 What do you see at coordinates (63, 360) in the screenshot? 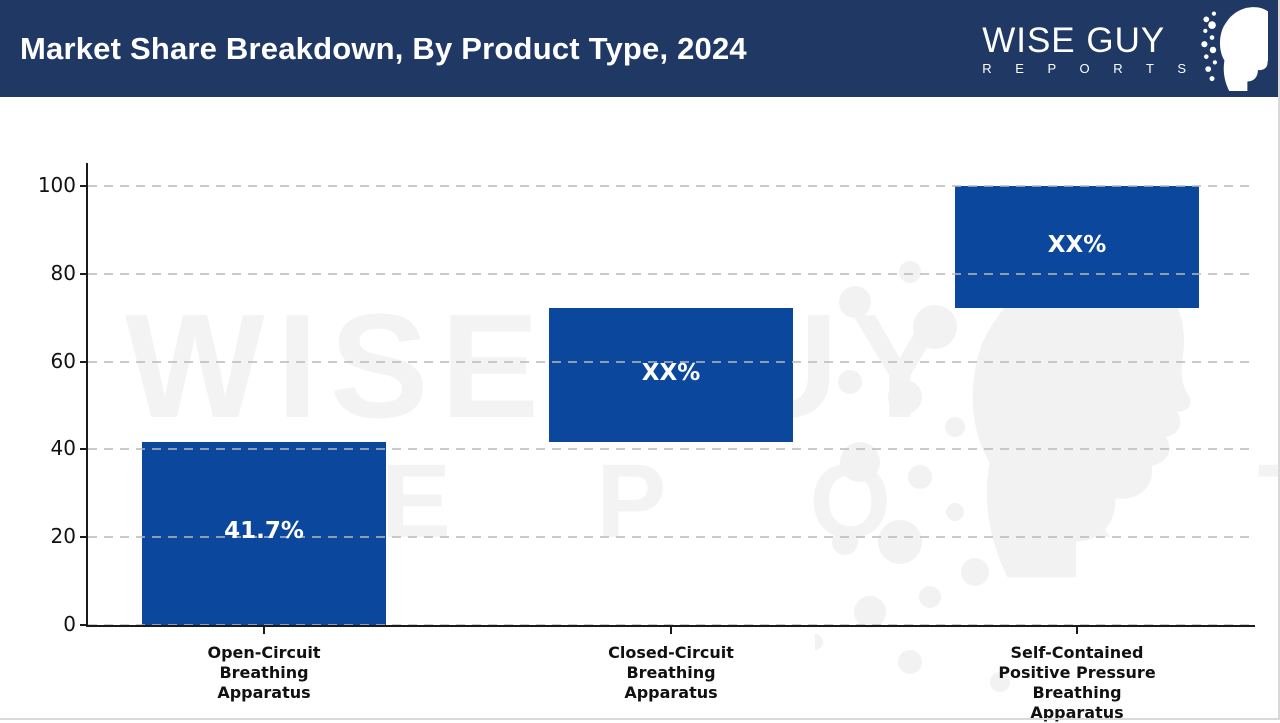
I see `y-axis-tick-label: 60` at bounding box center [63, 360].